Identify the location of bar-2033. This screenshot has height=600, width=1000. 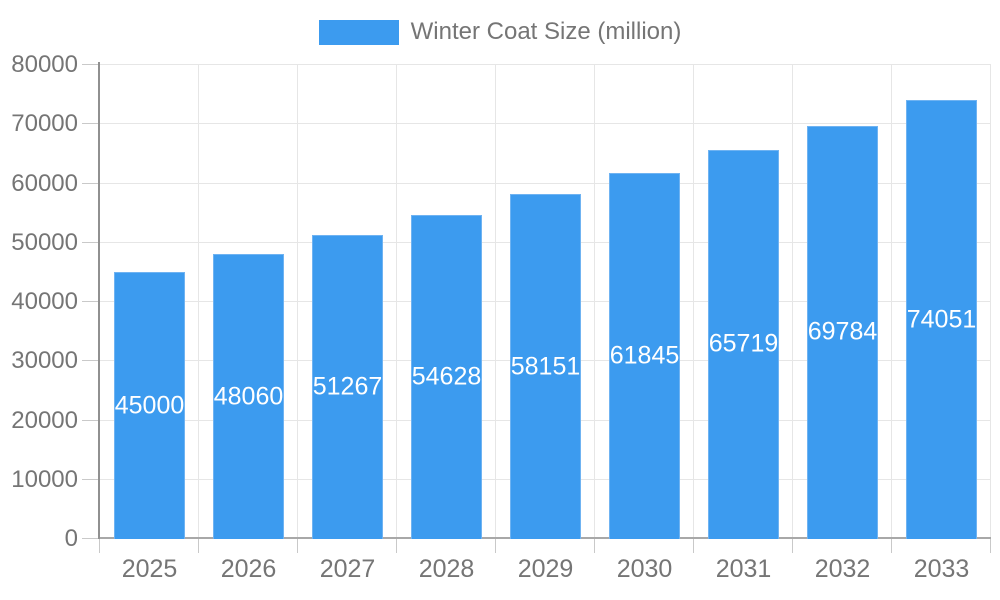
(941, 319).